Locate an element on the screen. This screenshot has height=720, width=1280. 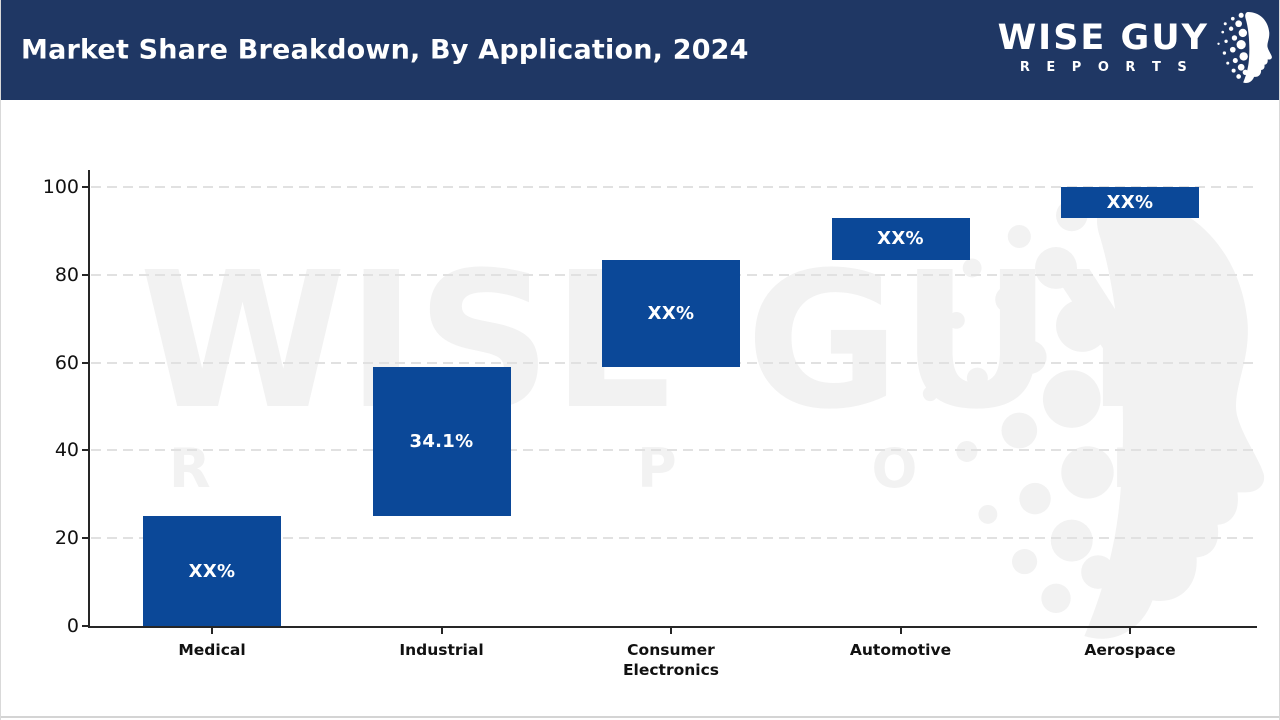
x-category-label: Consumer Electronics is located at coordinates (671, 660).